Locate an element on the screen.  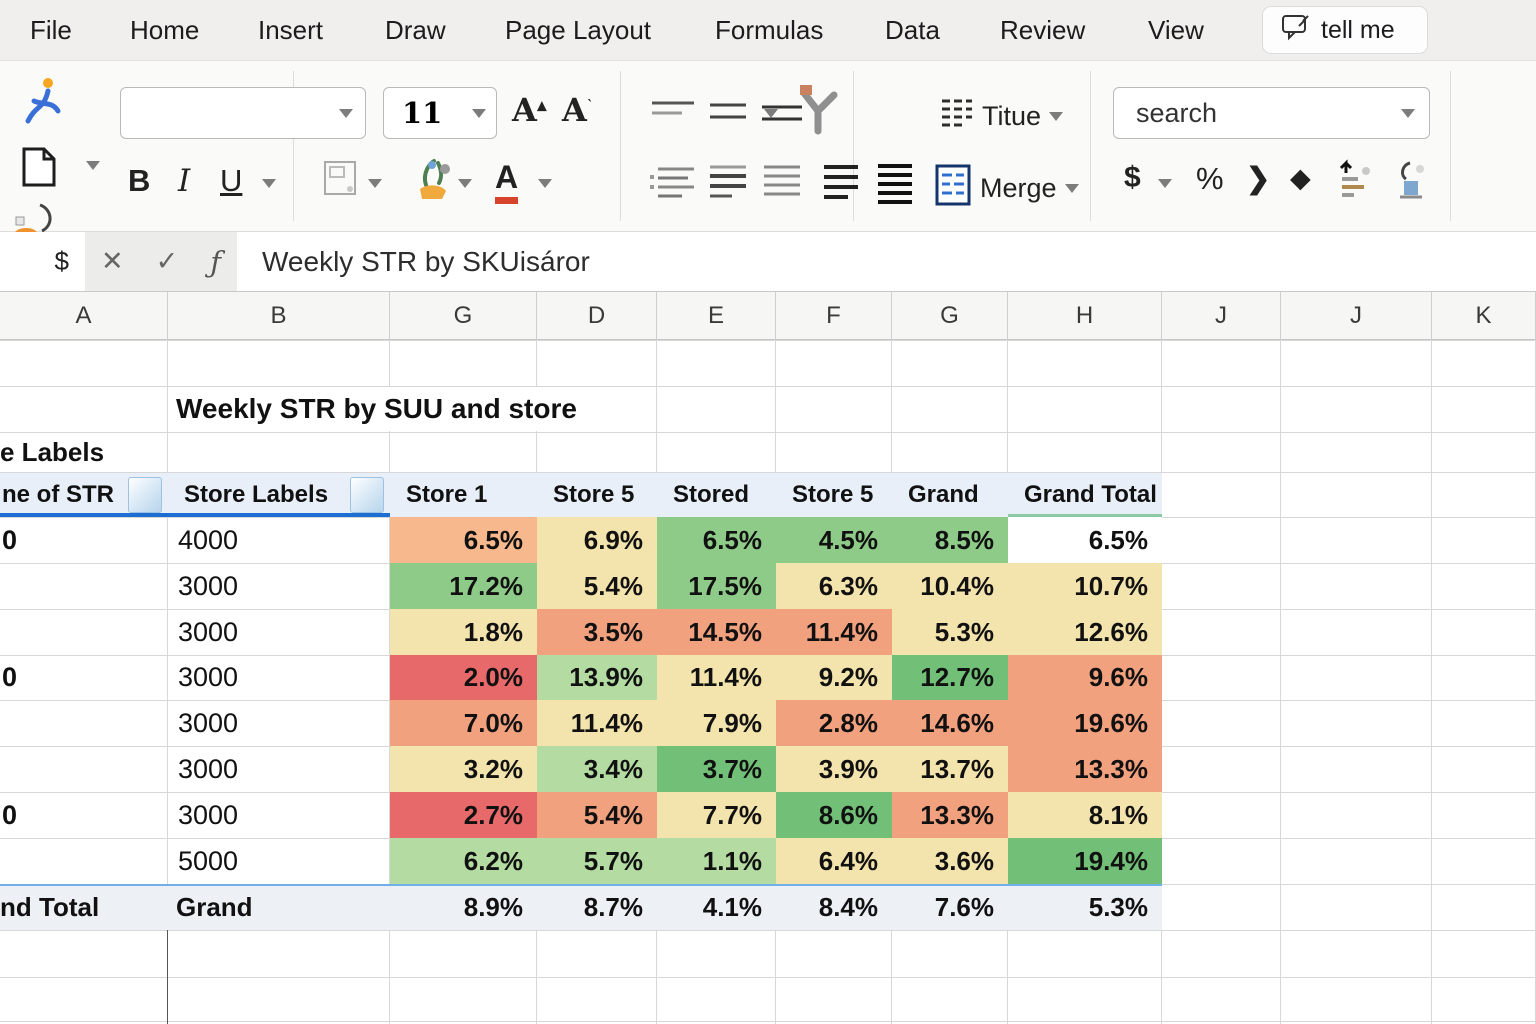
cell-r2-c5: 12.6% is located at coordinates (1085, 632).